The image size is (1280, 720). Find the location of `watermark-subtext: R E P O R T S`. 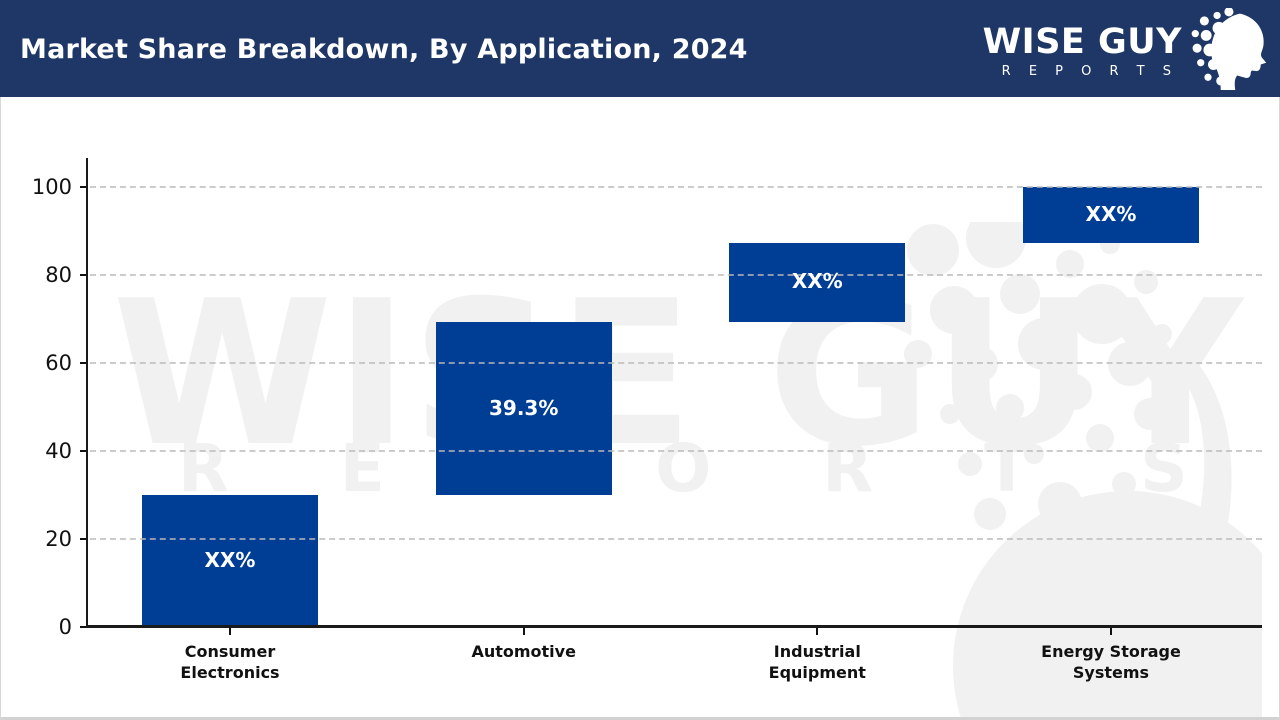

watermark-subtext: R E P O R T S is located at coordinates (705, 468).